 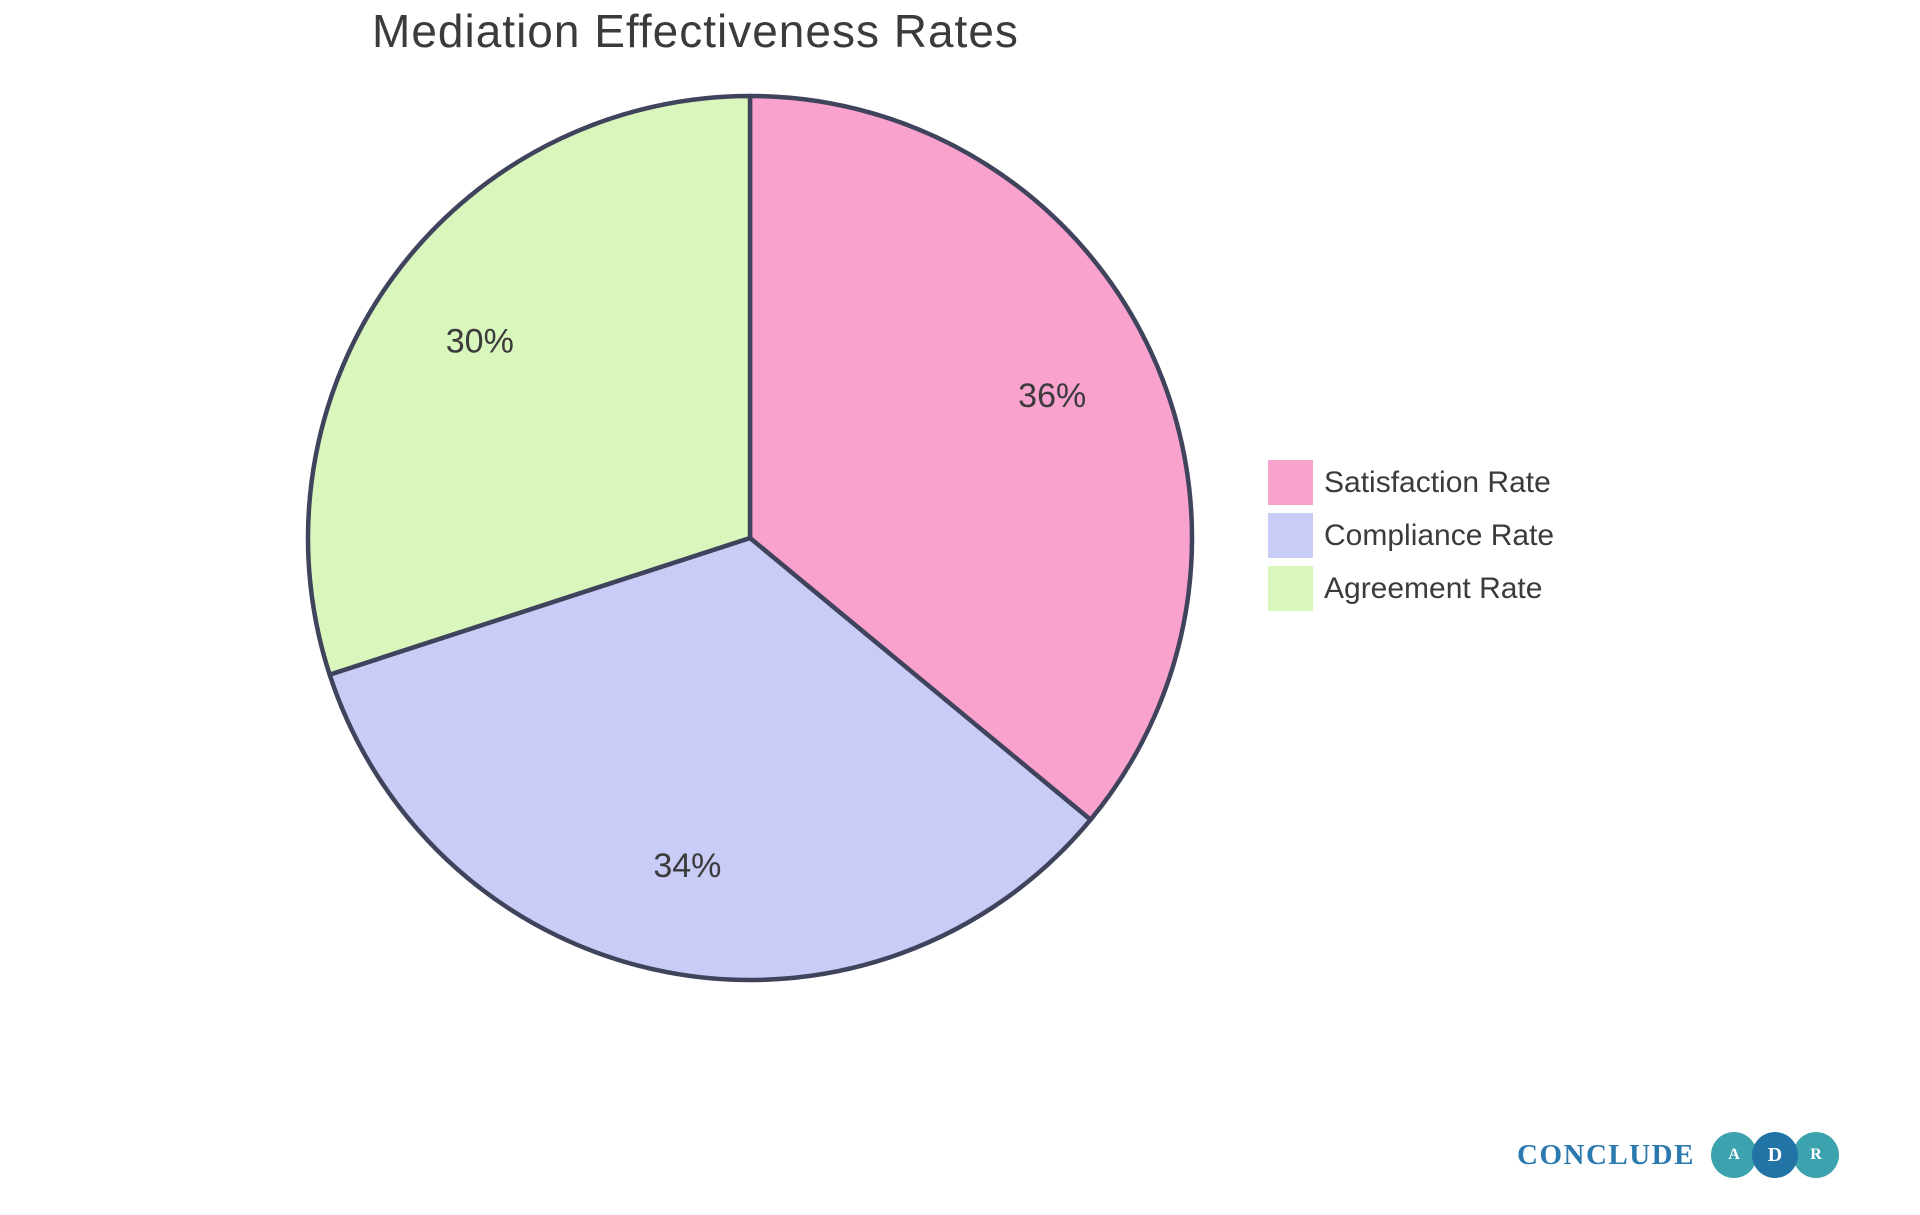 What do you see at coordinates (1052, 396) in the screenshot?
I see `slice-percent-label: 36%` at bounding box center [1052, 396].